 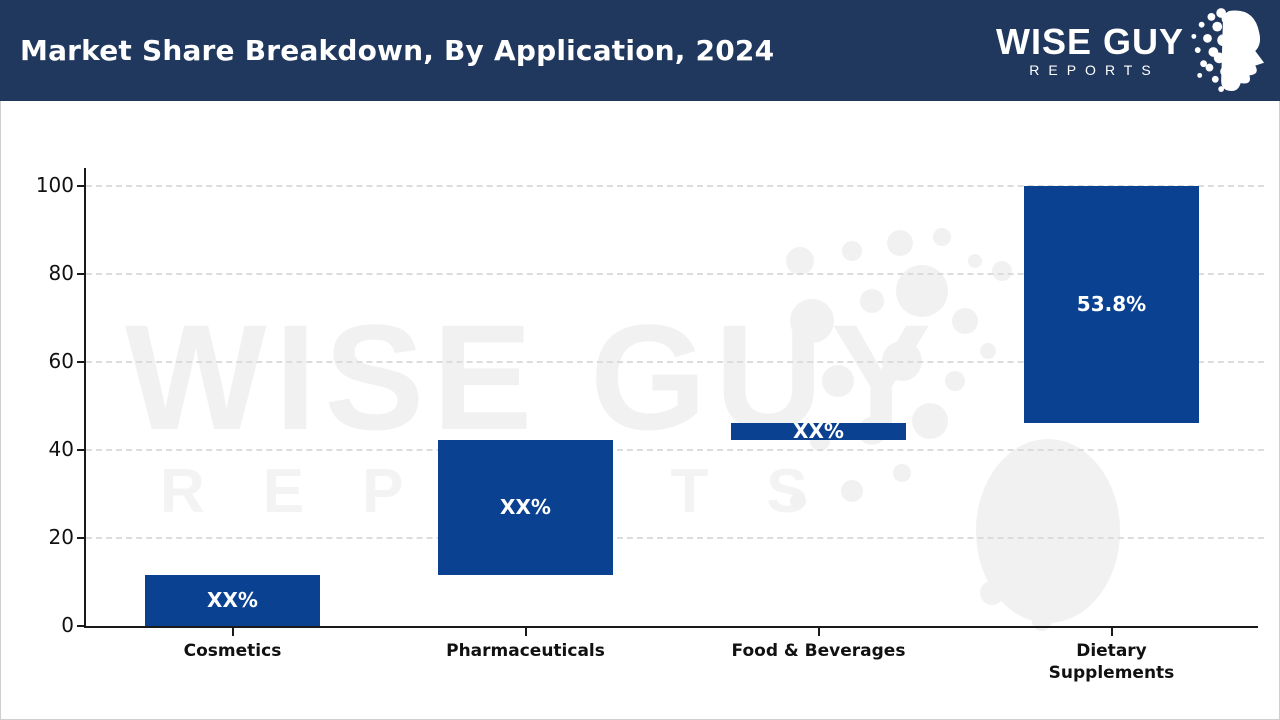 I want to click on bar-food-beverages: XX%, so click(x=818, y=431).